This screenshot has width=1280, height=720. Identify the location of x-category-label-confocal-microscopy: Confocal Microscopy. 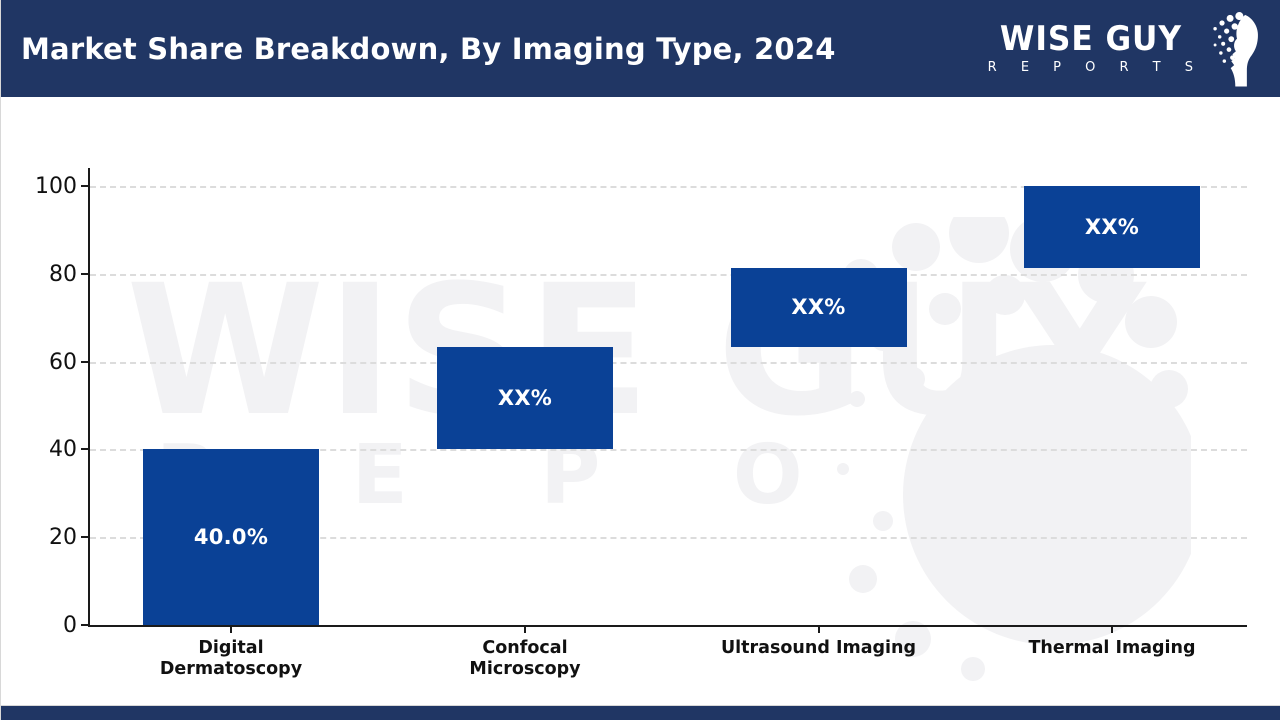
(525, 658).